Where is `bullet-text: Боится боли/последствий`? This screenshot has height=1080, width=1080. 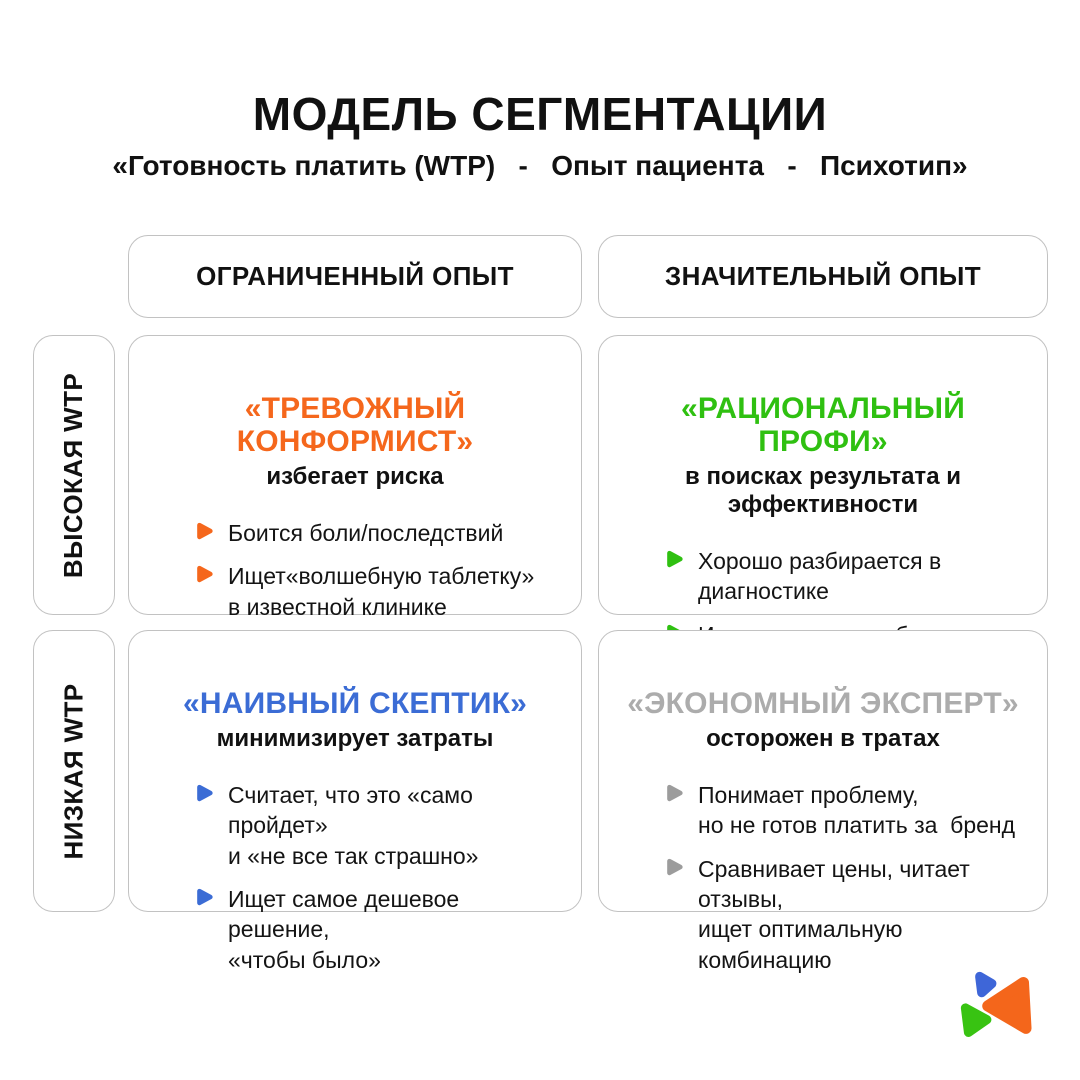 bullet-text: Боится боли/последствий is located at coordinates (366, 533).